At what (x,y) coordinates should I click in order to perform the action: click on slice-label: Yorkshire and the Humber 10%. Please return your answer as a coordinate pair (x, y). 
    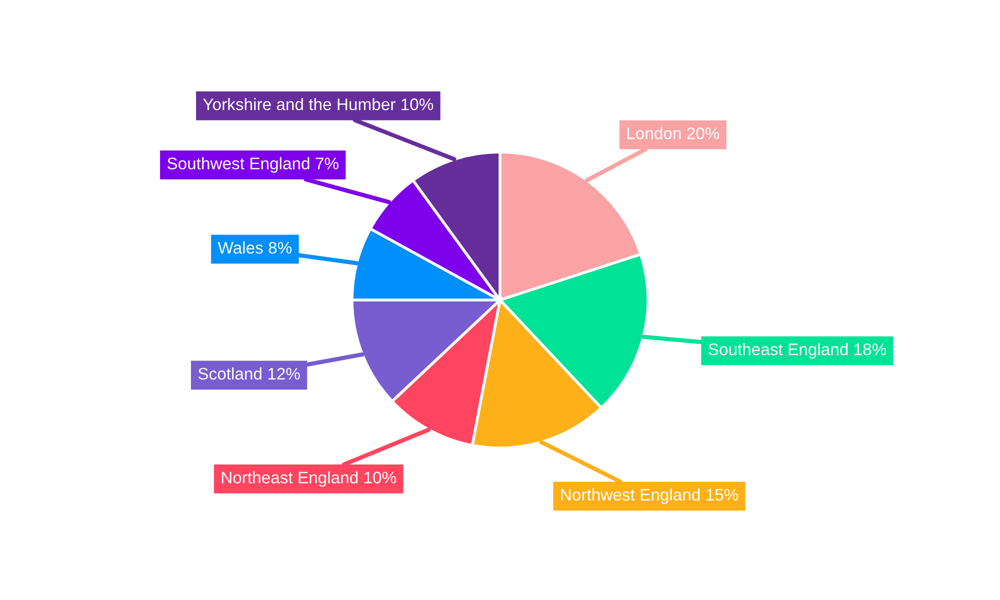
    Looking at the image, I should click on (318, 104).